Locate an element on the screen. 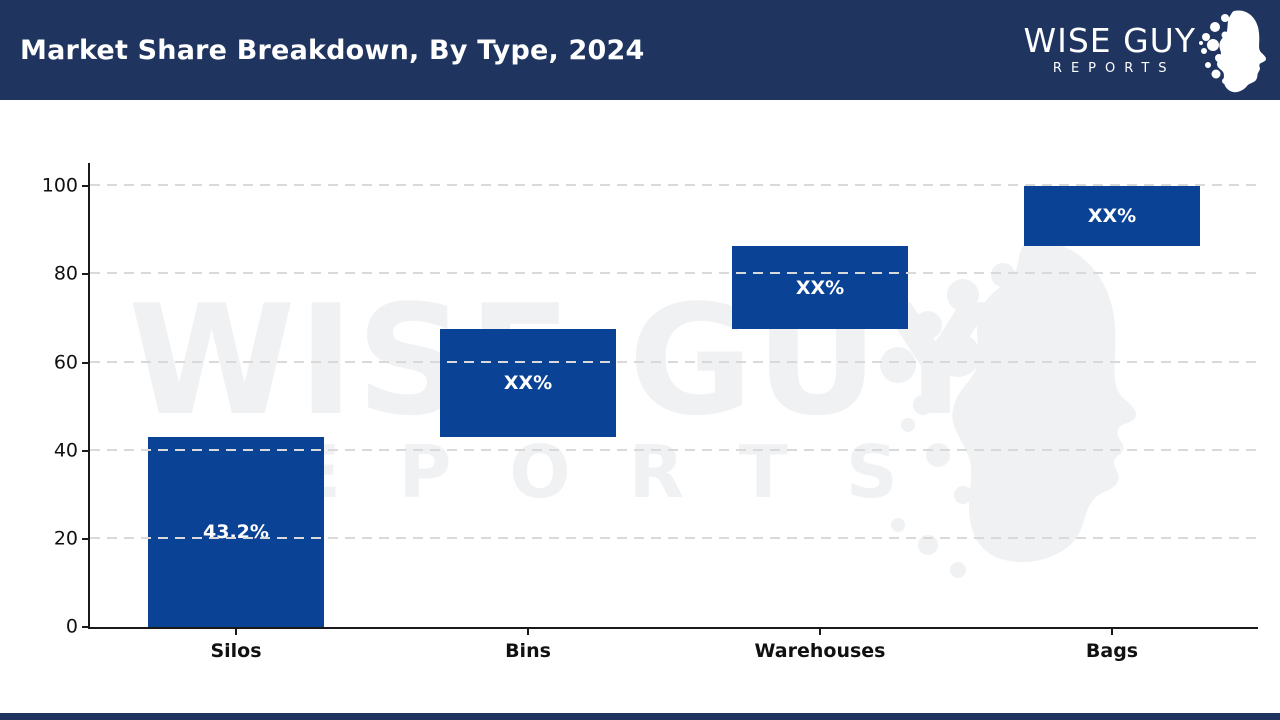 The width and height of the screenshot is (1280, 720). x-tick-silos is located at coordinates (236, 632).